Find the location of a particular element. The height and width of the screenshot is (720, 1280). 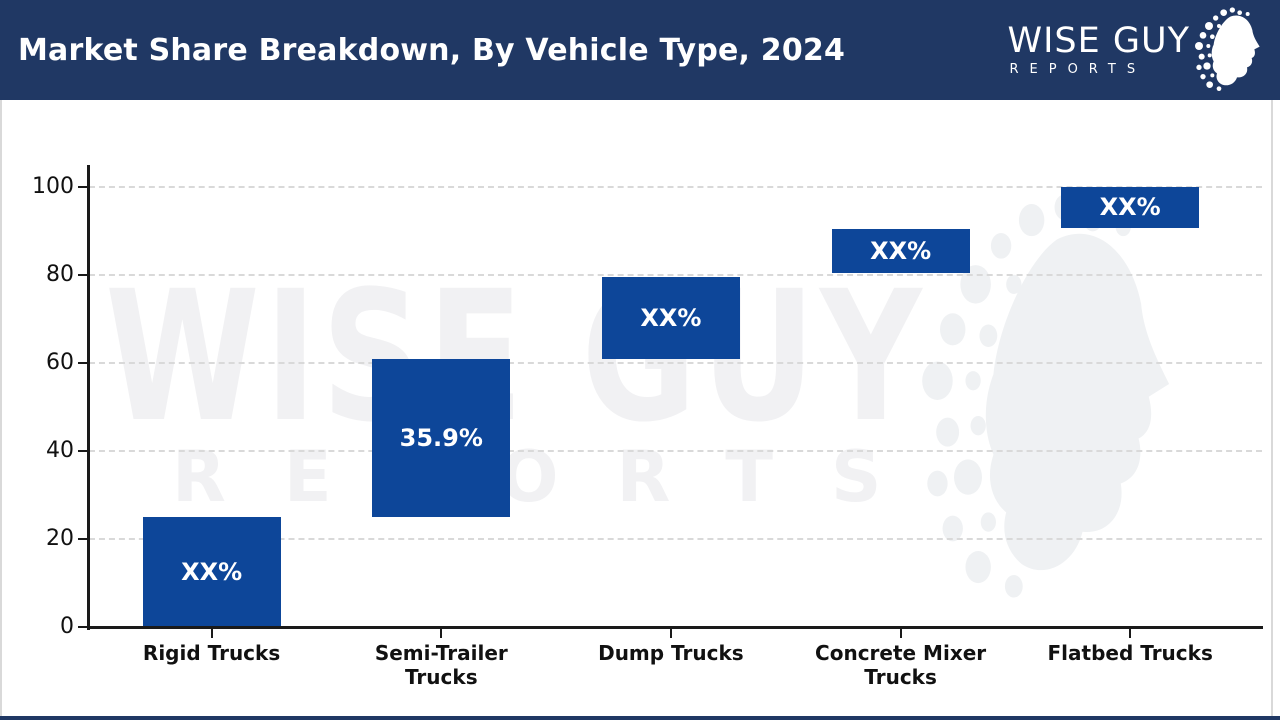

brand-logo: WISE GUY REPORTS is located at coordinates (1136, 50).